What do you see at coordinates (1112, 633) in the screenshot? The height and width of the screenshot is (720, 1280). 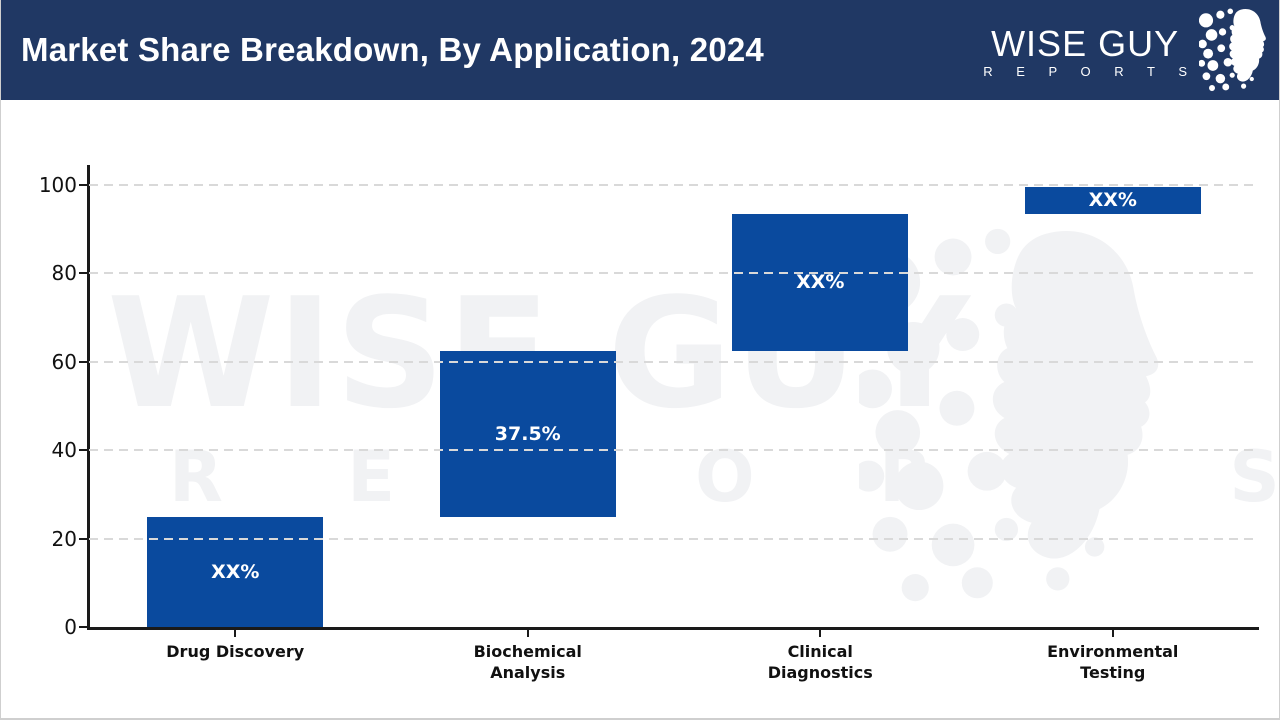 I see `x-tick-environmental-testing` at bounding box center [1112, 633].